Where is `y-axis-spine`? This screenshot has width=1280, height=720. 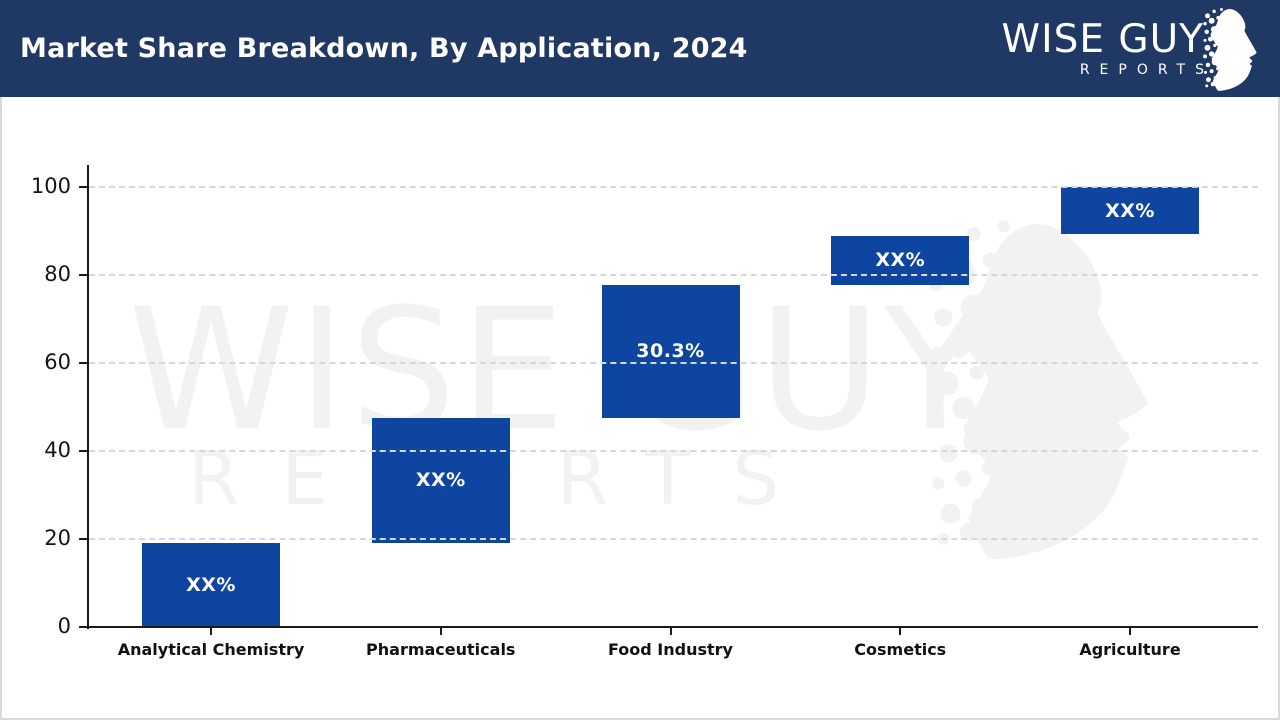
y-axis-spine is located at coordinates (88, 397).